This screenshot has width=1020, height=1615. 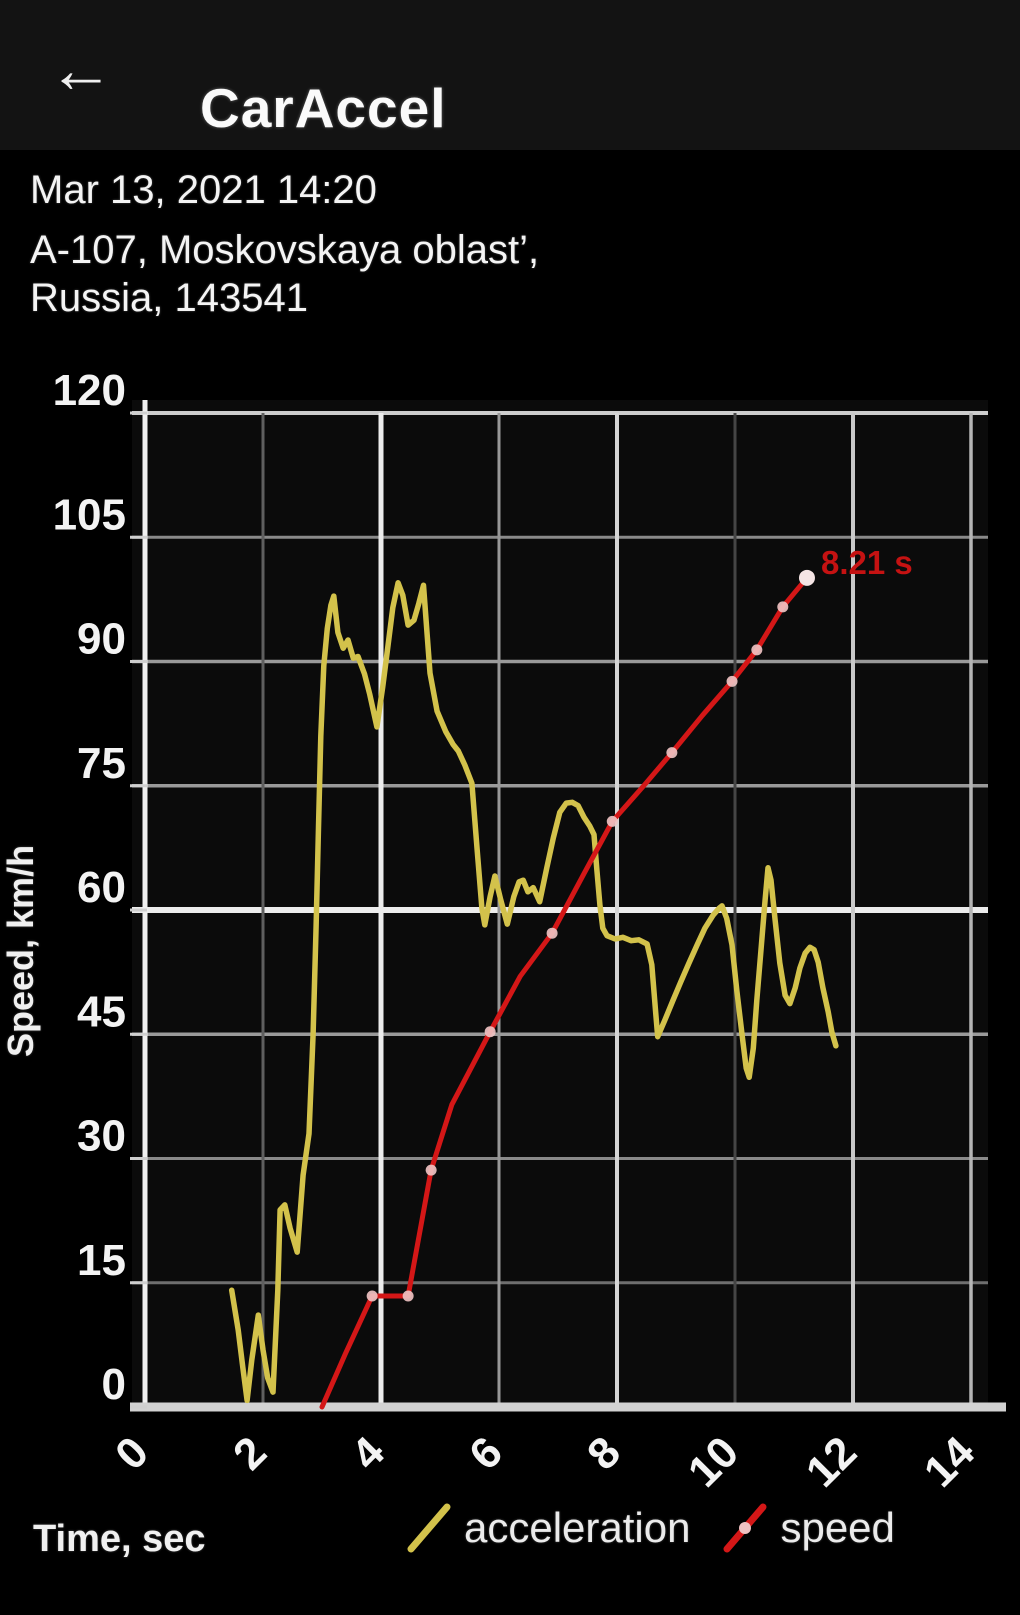 What do you see at coordinates (285, 250) in the screenshot?
I see `session-address-line1: A-107, Moskovskaya oblast’,` at bounding box center [285, 250].